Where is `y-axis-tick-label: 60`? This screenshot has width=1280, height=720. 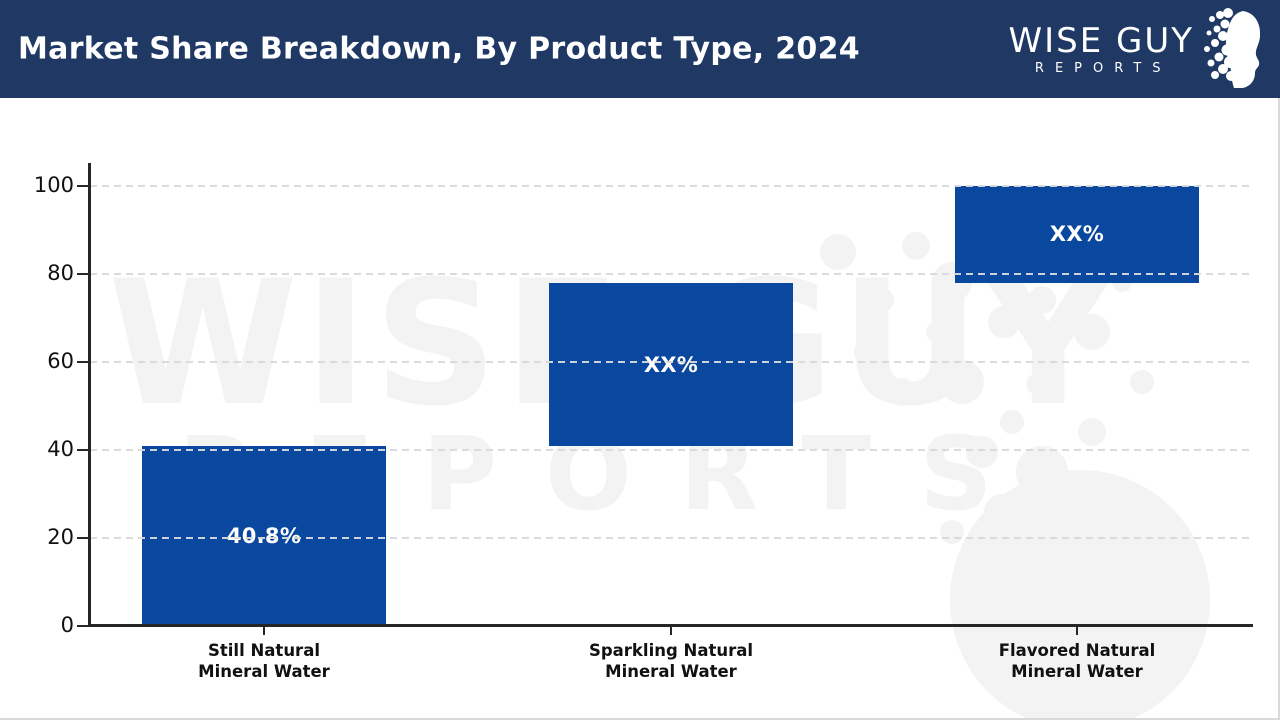
y-axis-tick-label: 60 is located at coordinates (60, 361).